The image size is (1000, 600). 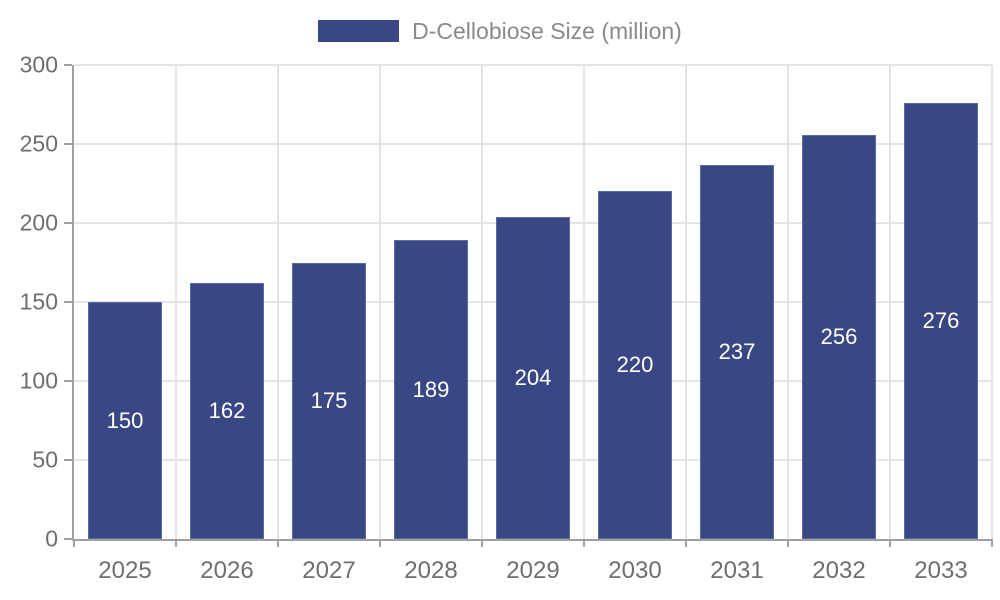 I want to click on bar-value-label: 220, so click(x=635, y=365).